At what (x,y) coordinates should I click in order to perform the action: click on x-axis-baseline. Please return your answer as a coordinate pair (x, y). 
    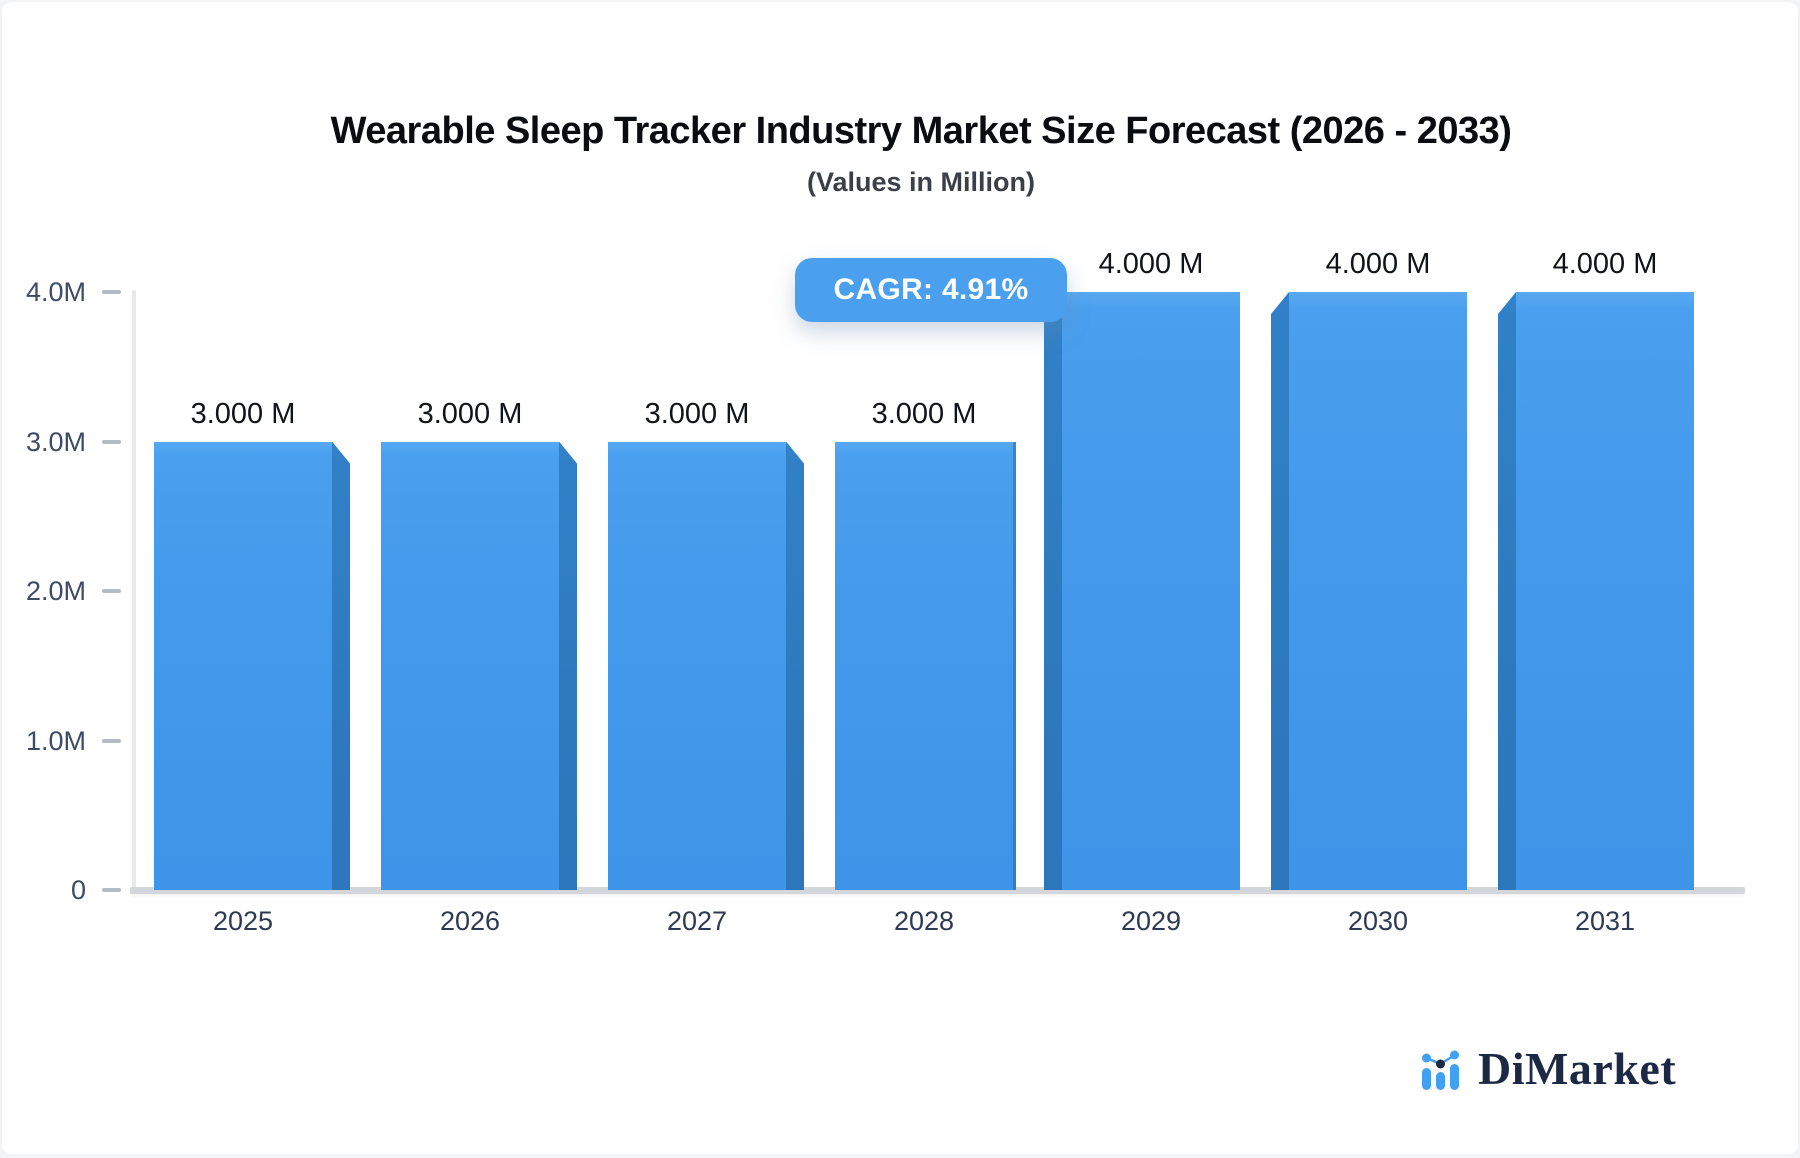
    Looking at the image, I should click on (937, 890).